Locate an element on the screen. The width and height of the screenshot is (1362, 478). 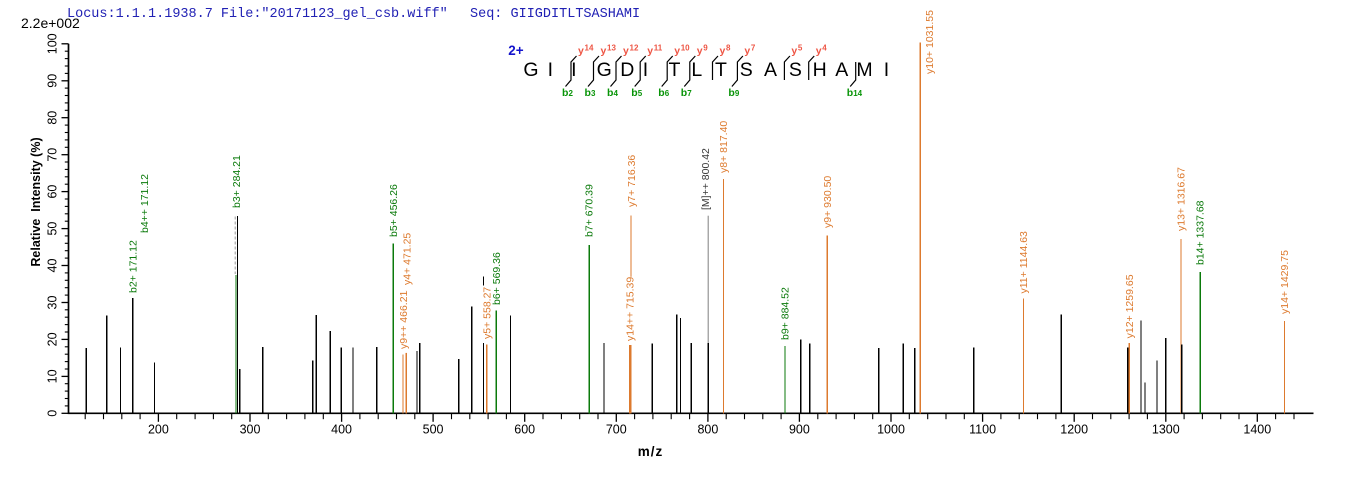
svg-text: m/z is located at coordinates (651, 451).